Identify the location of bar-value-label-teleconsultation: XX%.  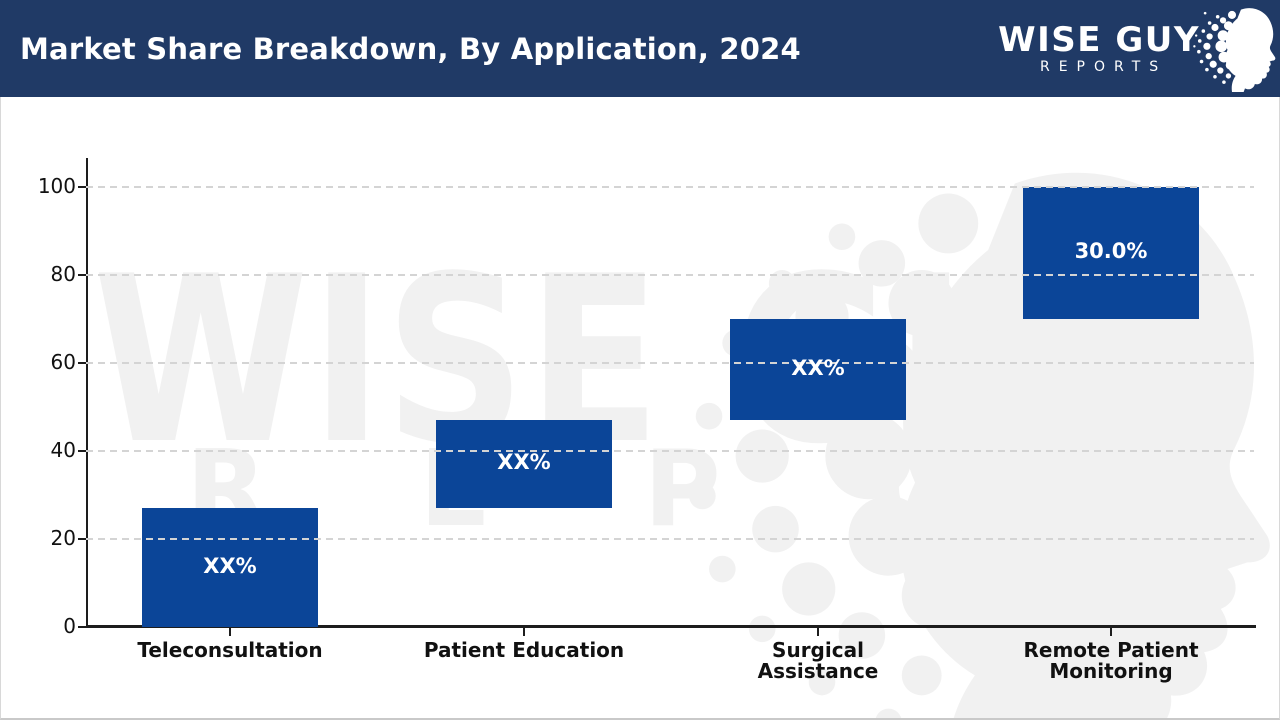
(230, 565).